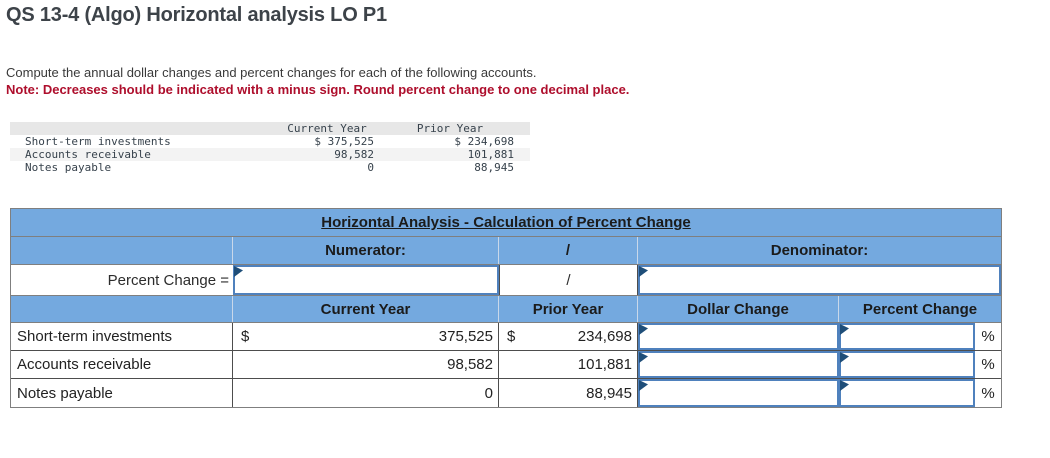  I want to click on denominator-input, so click(819, 280).